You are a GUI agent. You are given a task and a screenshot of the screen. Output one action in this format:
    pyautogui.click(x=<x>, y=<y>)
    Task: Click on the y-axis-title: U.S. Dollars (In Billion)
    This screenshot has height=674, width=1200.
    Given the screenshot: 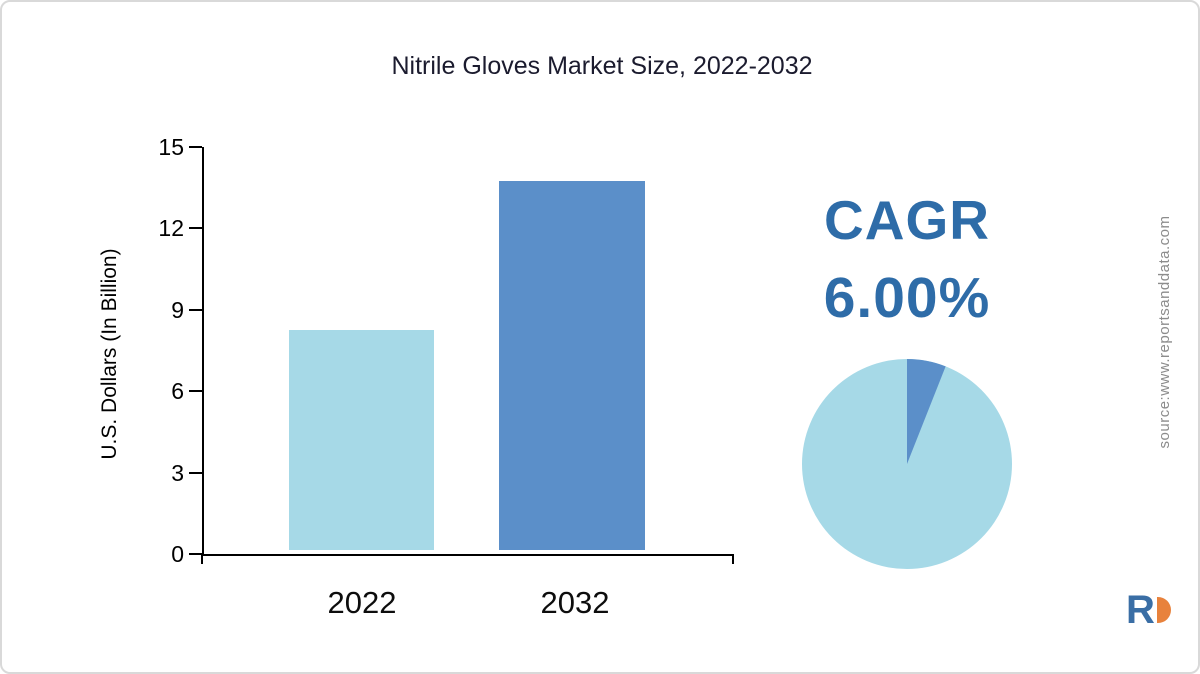 What is the action you would take?
    pyautogui.click(x=109, y=354)
    